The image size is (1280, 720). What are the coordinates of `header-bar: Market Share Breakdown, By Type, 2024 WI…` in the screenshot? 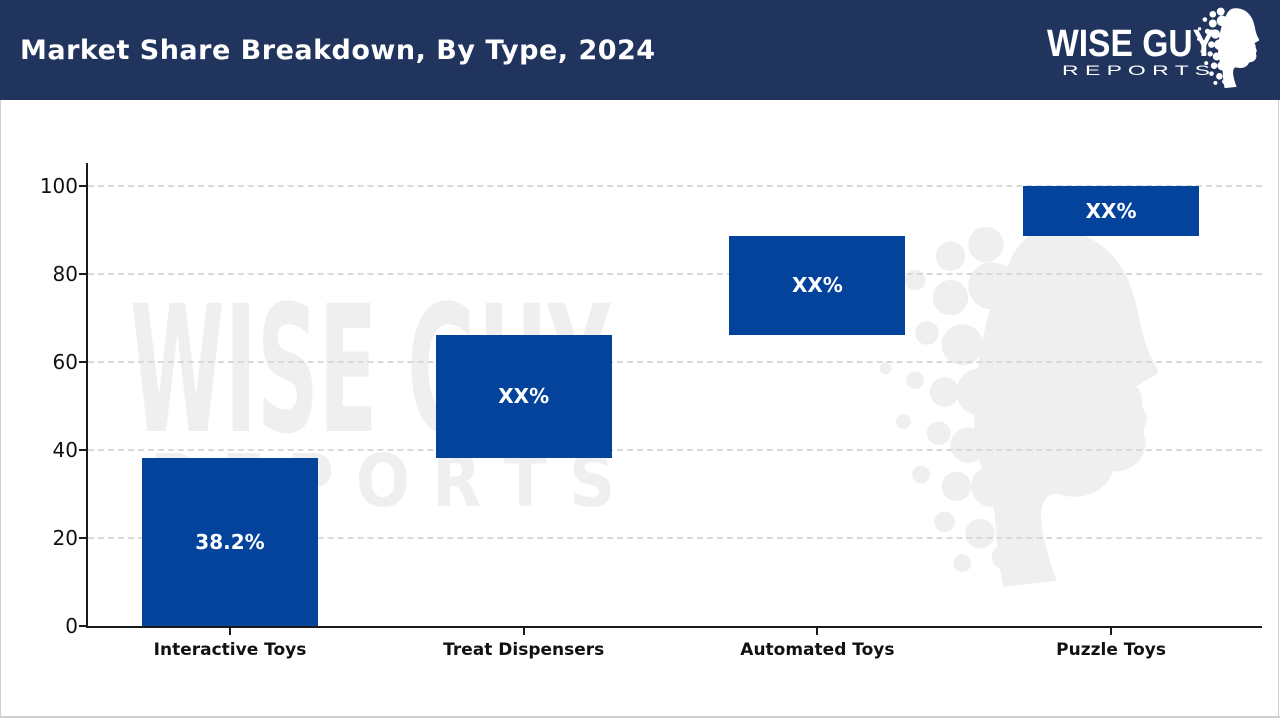 It's located at (640, 50).